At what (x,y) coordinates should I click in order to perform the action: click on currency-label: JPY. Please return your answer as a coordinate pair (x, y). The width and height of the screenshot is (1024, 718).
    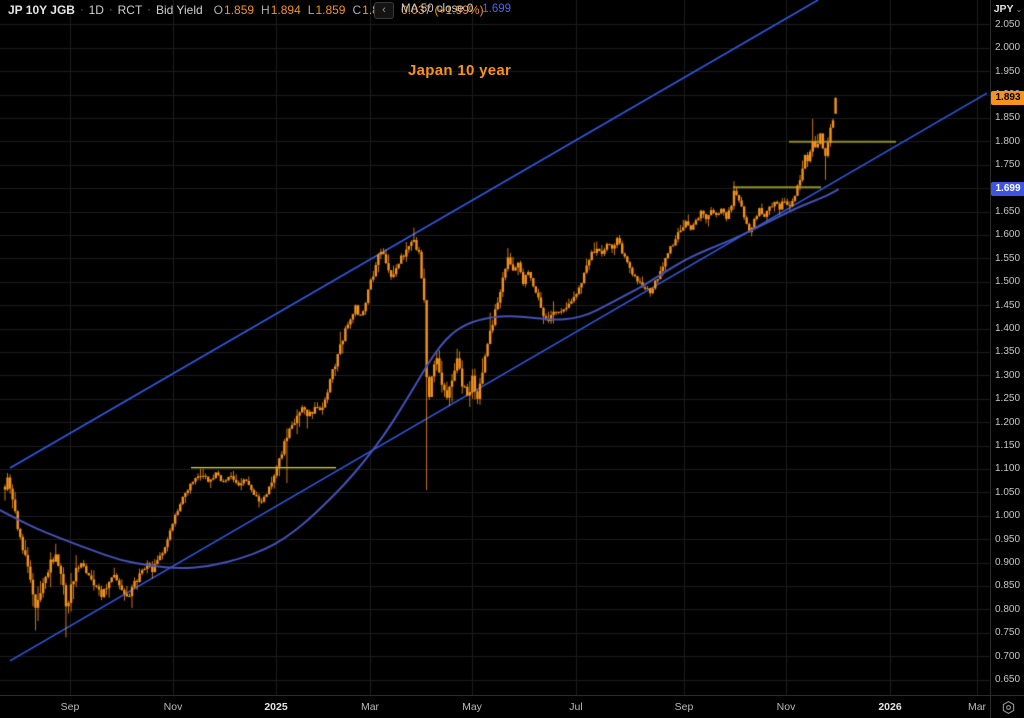
    Looking at the image, I should click on (1003, 9).